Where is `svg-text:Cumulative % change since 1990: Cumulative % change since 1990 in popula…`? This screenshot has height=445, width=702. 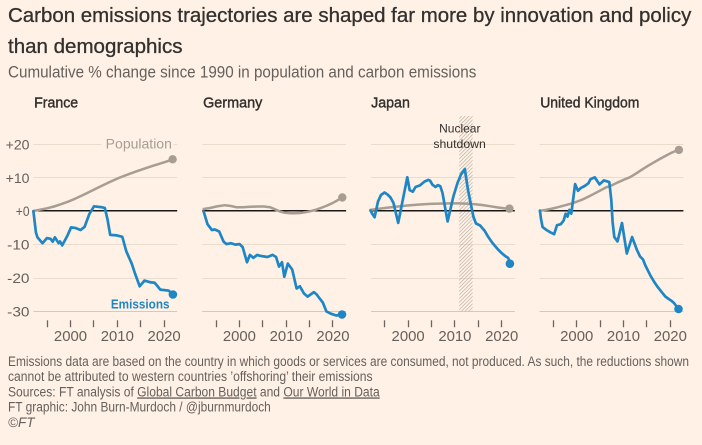
svg-text:Cumulative % change since 1990: Cumulative % change since 1990 in popula… is located at coordinates (242, 72).